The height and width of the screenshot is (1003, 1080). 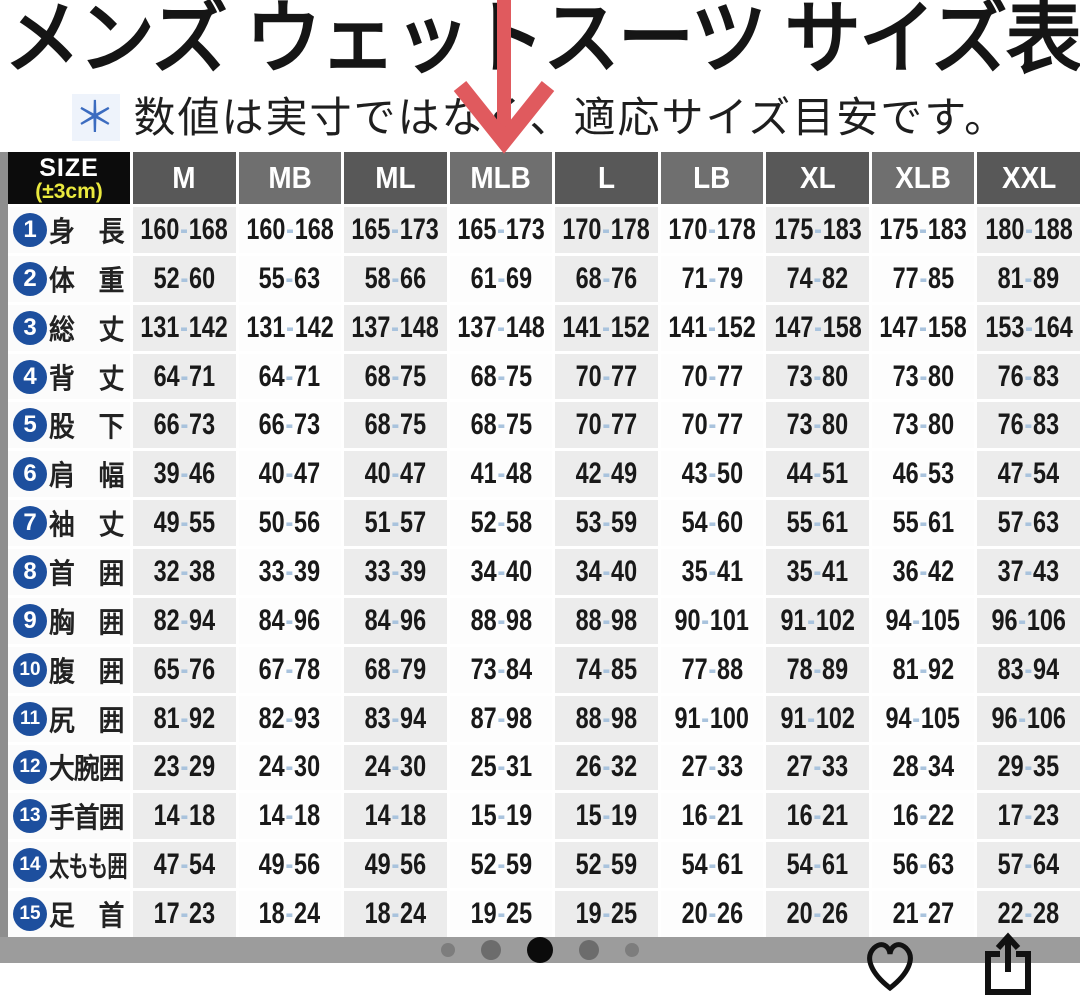 I want to click on size-value-cell: 91-102, so click(x=817, y=620).